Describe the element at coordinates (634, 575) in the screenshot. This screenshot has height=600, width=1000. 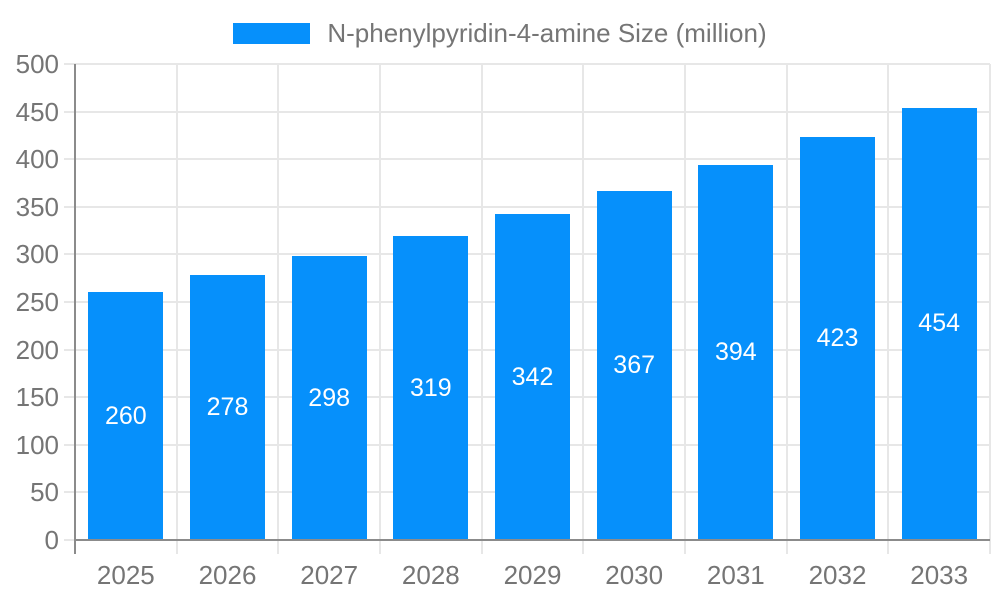
I see `x-axis-tick-label: 2030` at that location.